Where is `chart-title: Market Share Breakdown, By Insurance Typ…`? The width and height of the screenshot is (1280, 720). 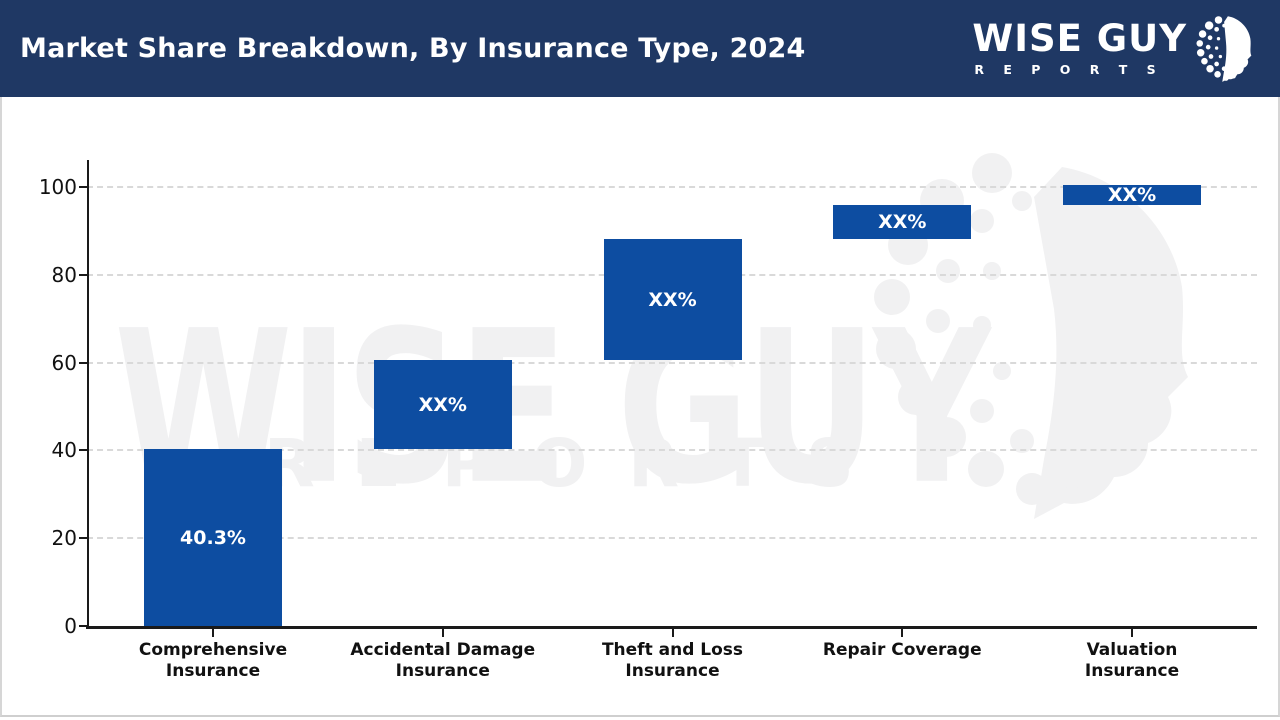
chart-title: Market Share Breakdown, By Insurance Typ… is located at coordinates (413, 48).